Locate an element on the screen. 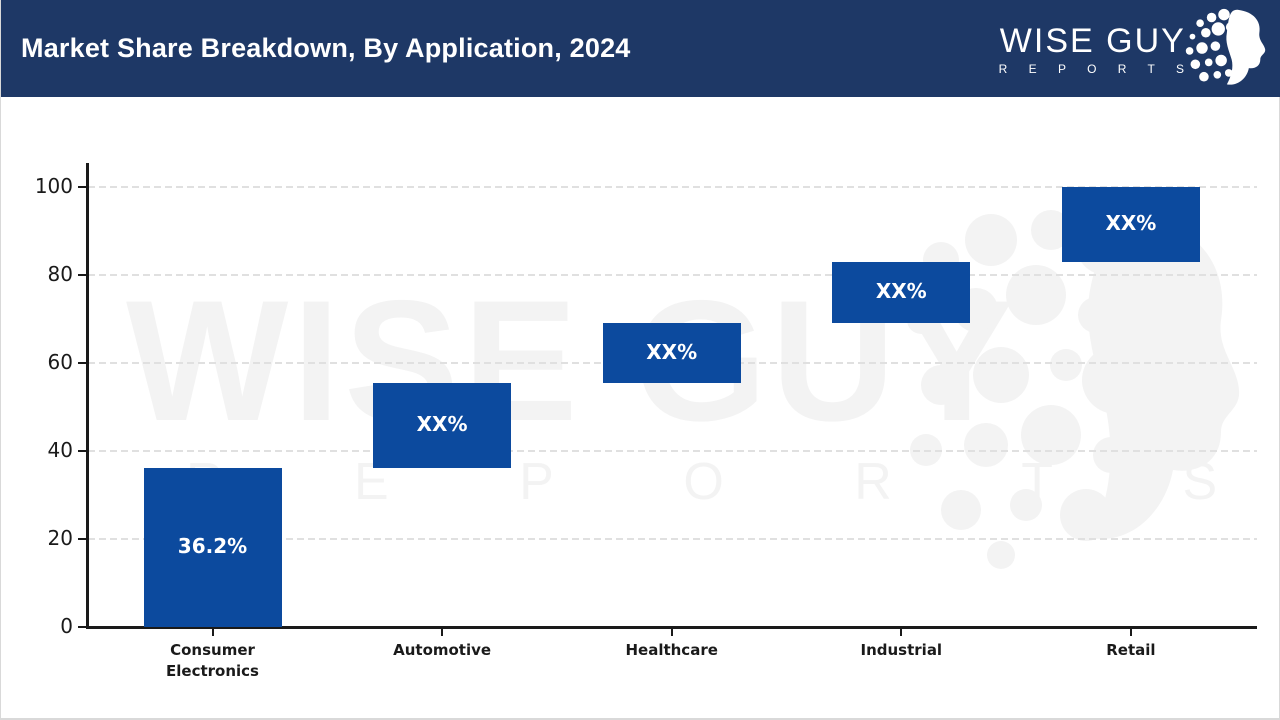 Image resolution: width=1280 pixels, height=720 pixels. y-tick-label-0: 0 is located at coordinates (66, 626).